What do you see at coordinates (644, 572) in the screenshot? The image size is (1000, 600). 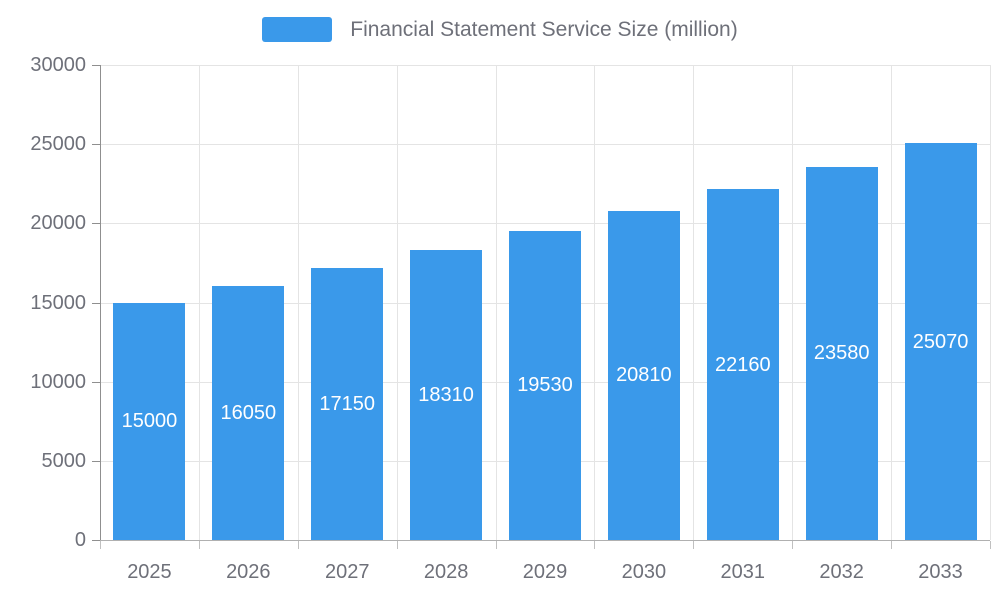 I see `x-axis-label: 2030` at bounding box center [644, 572].